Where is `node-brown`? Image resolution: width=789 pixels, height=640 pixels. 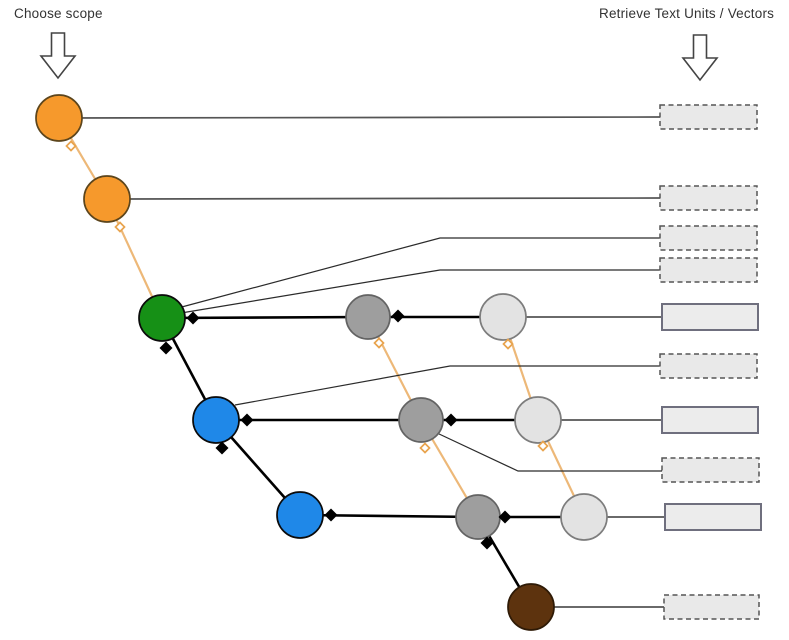 node-brown is located at coordinates (531, 607).